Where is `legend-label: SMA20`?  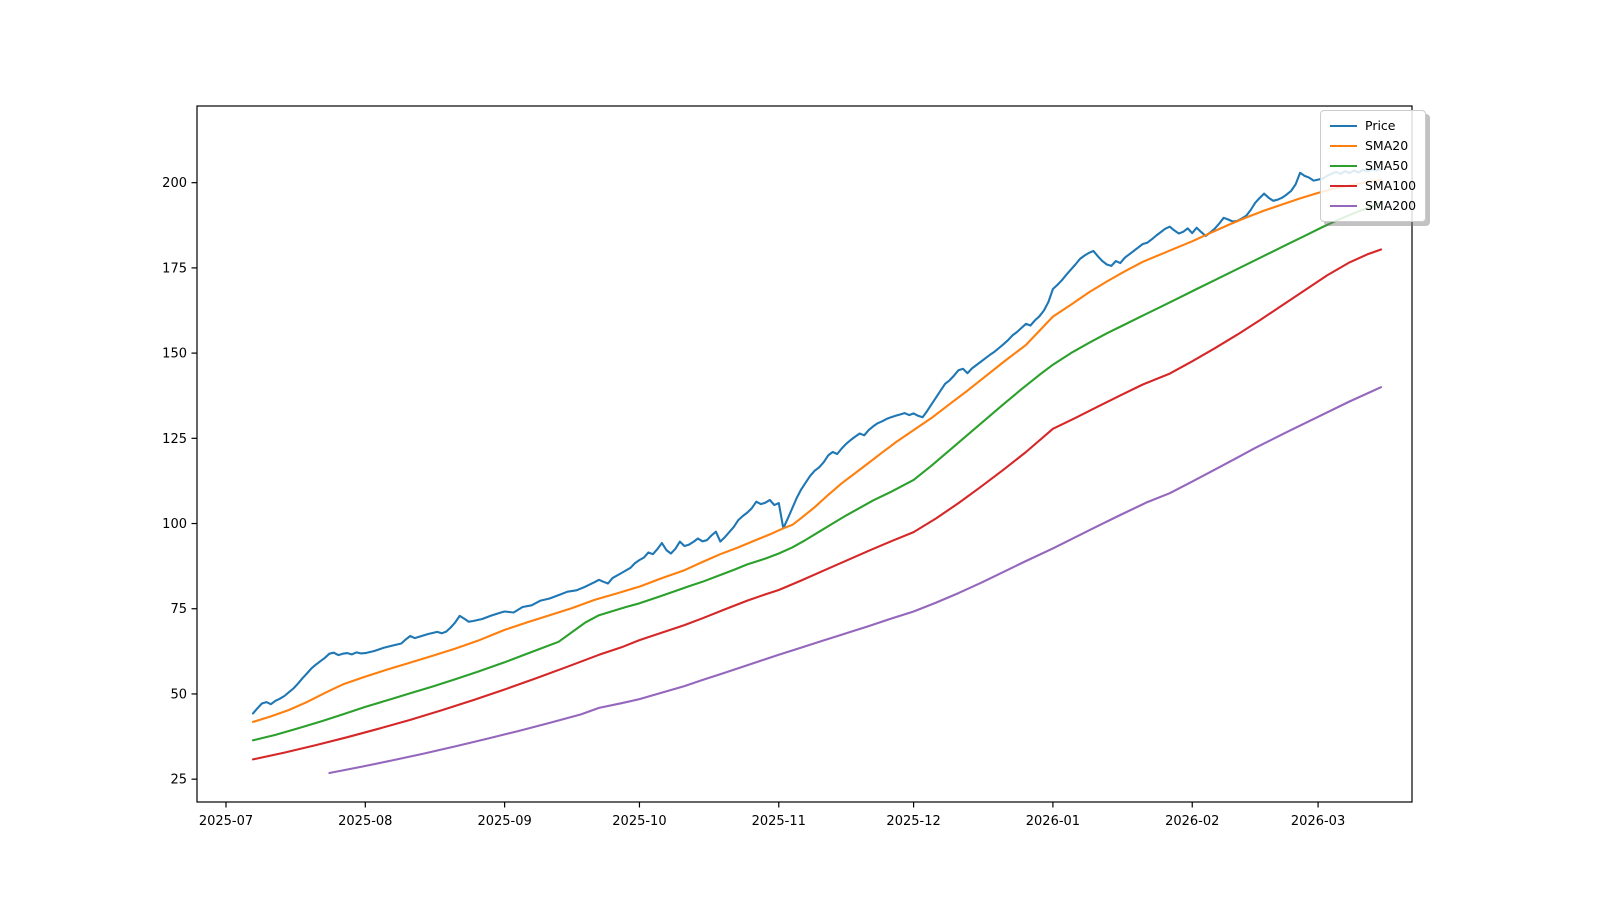
legend-label: SMA20 is located at coordinates (1387, 145).